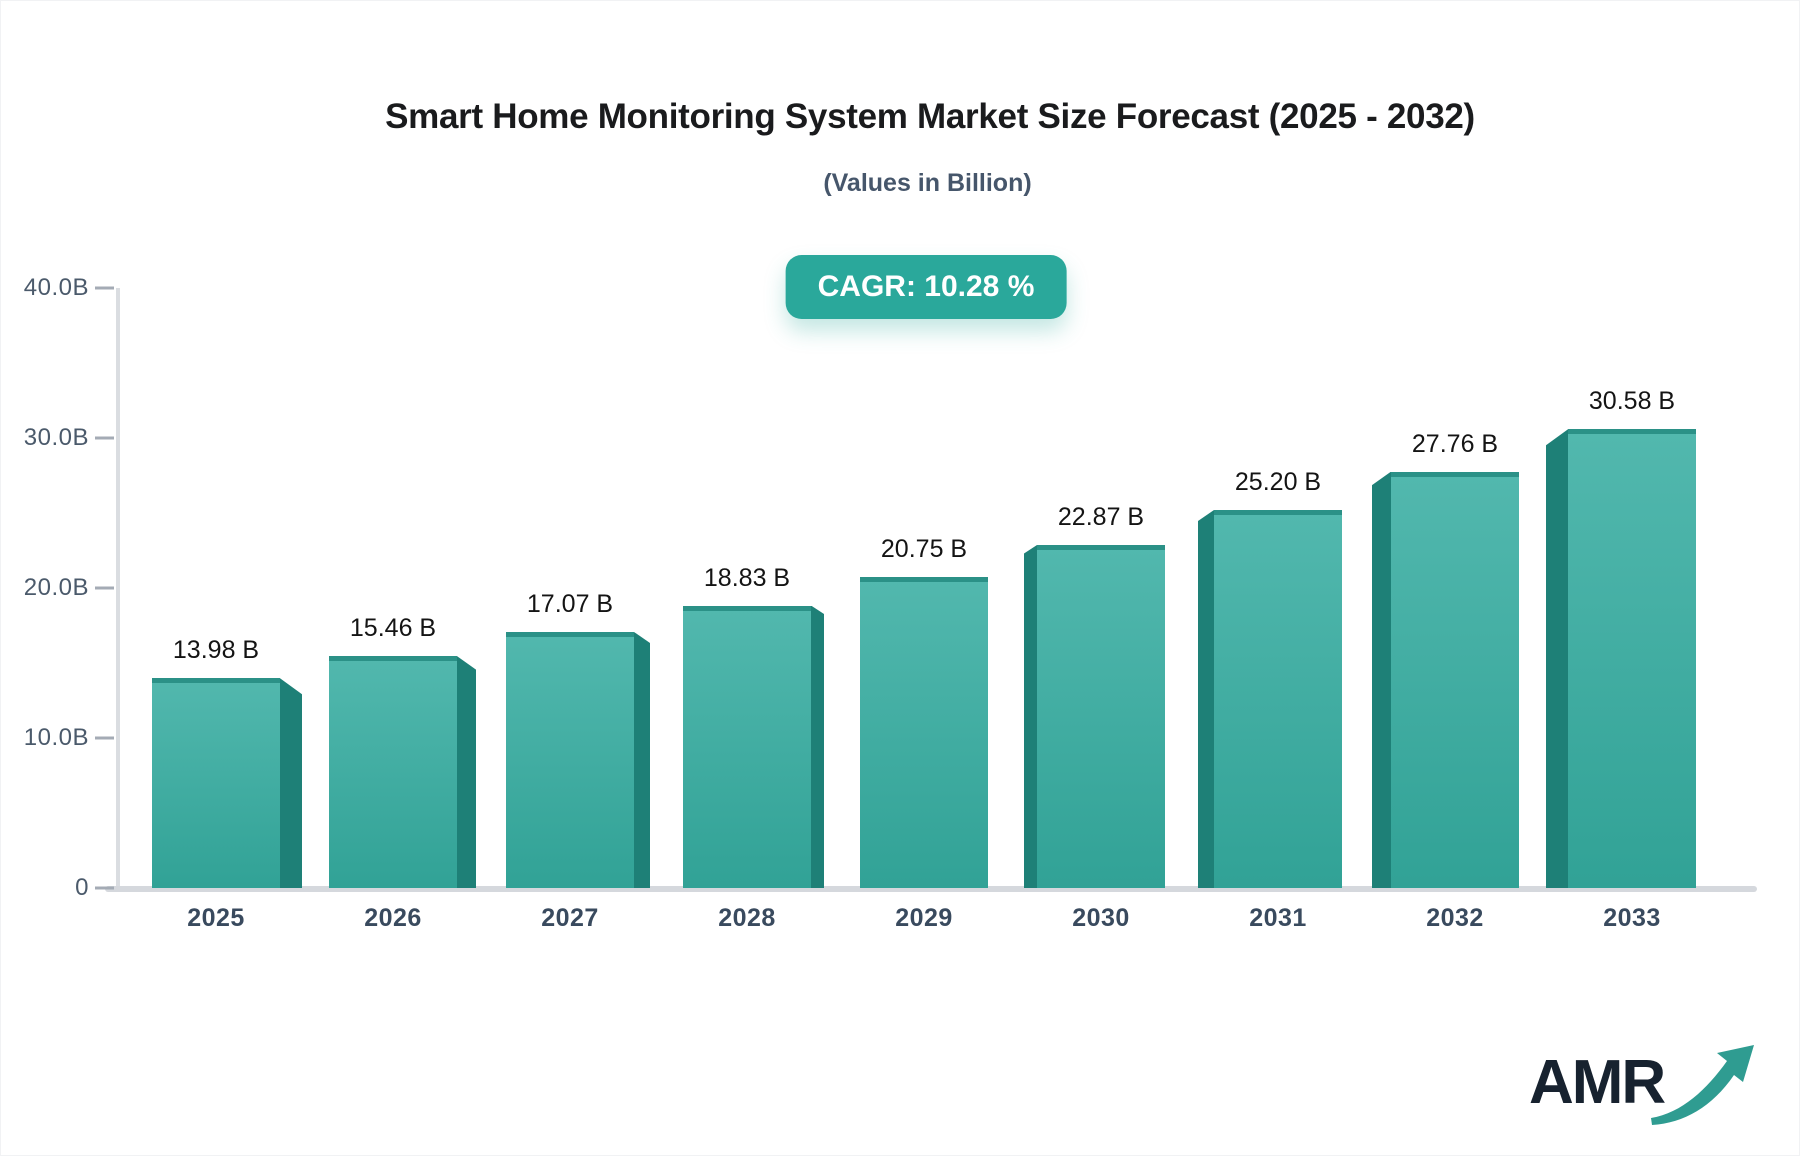 This screenshot has height=1156, width=1800. I want to click on bar-2028, so click(747, 746).